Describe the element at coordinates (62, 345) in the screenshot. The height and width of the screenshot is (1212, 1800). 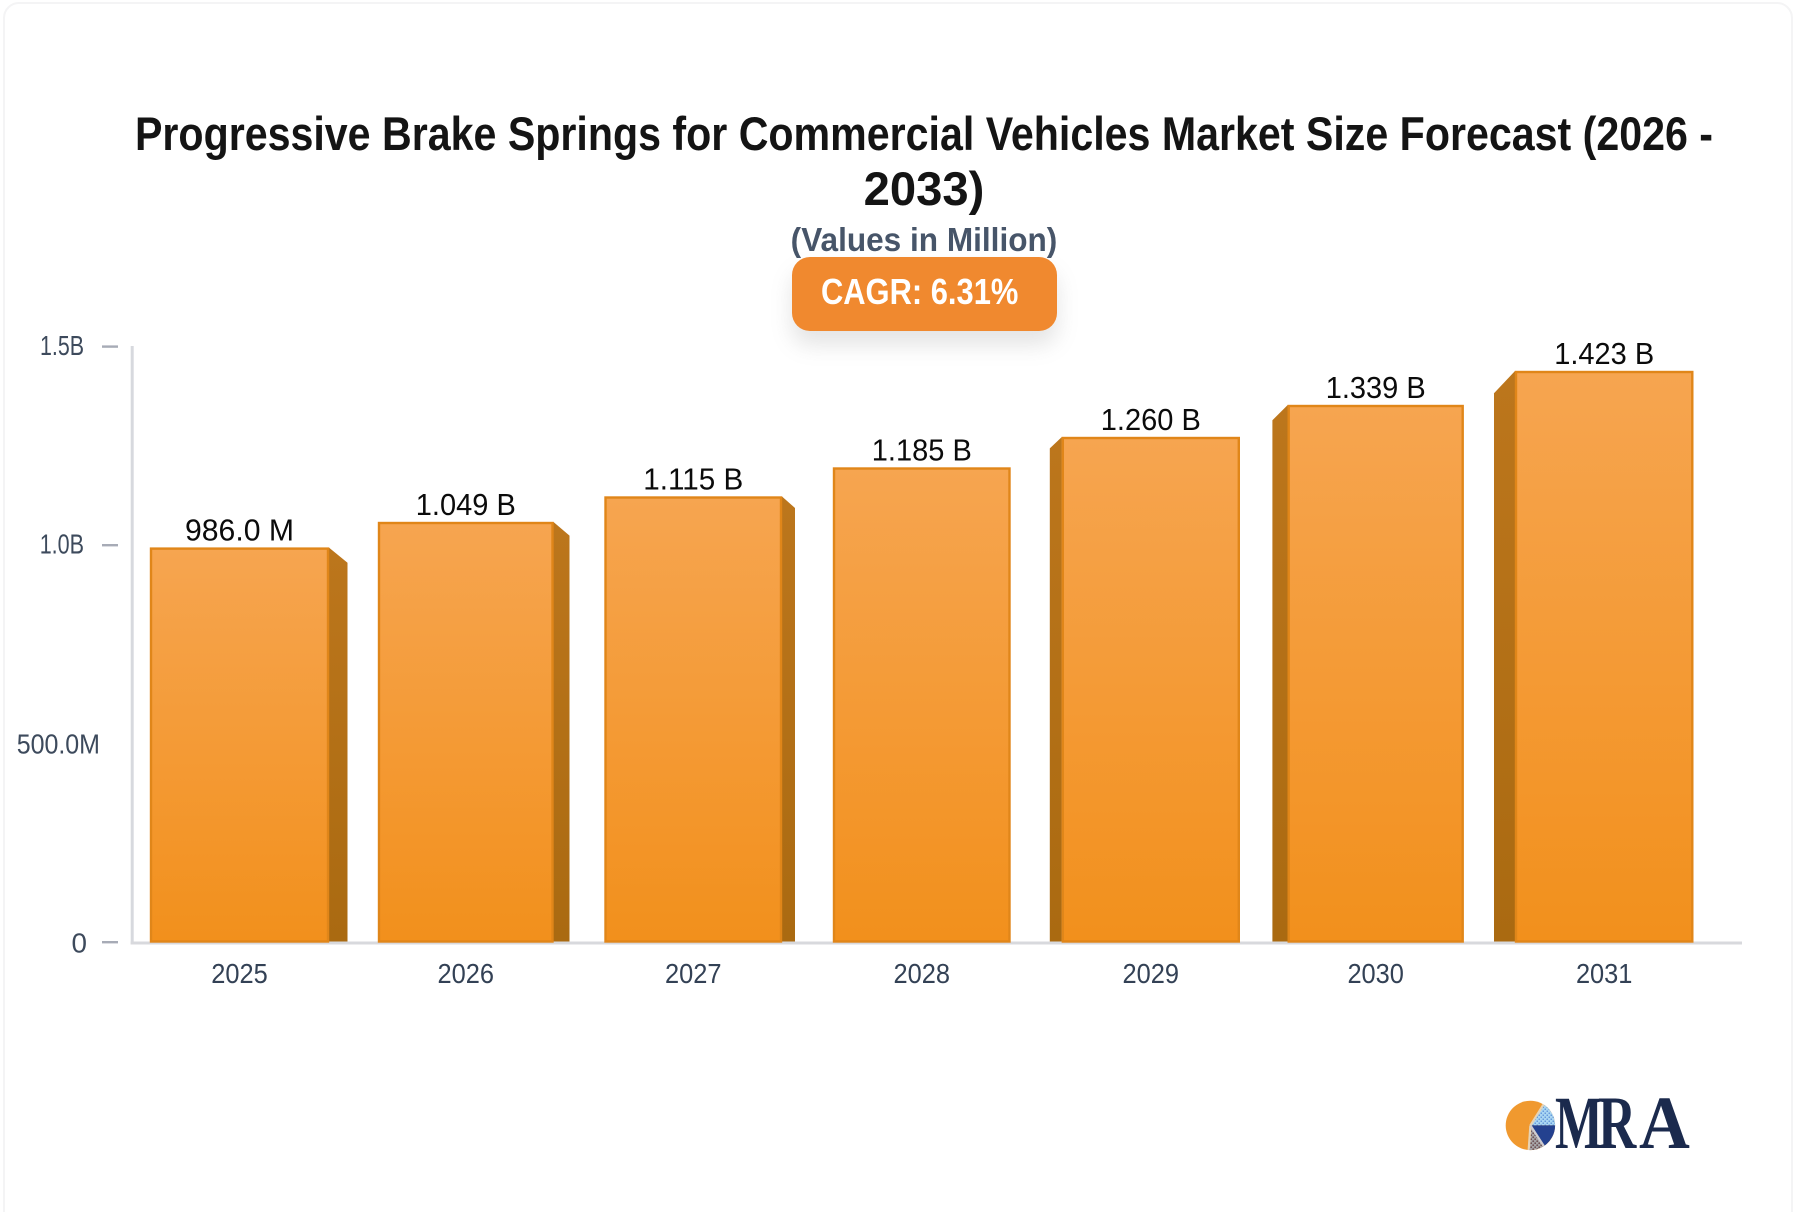
I see `svg-text: 1.5B` at that location.